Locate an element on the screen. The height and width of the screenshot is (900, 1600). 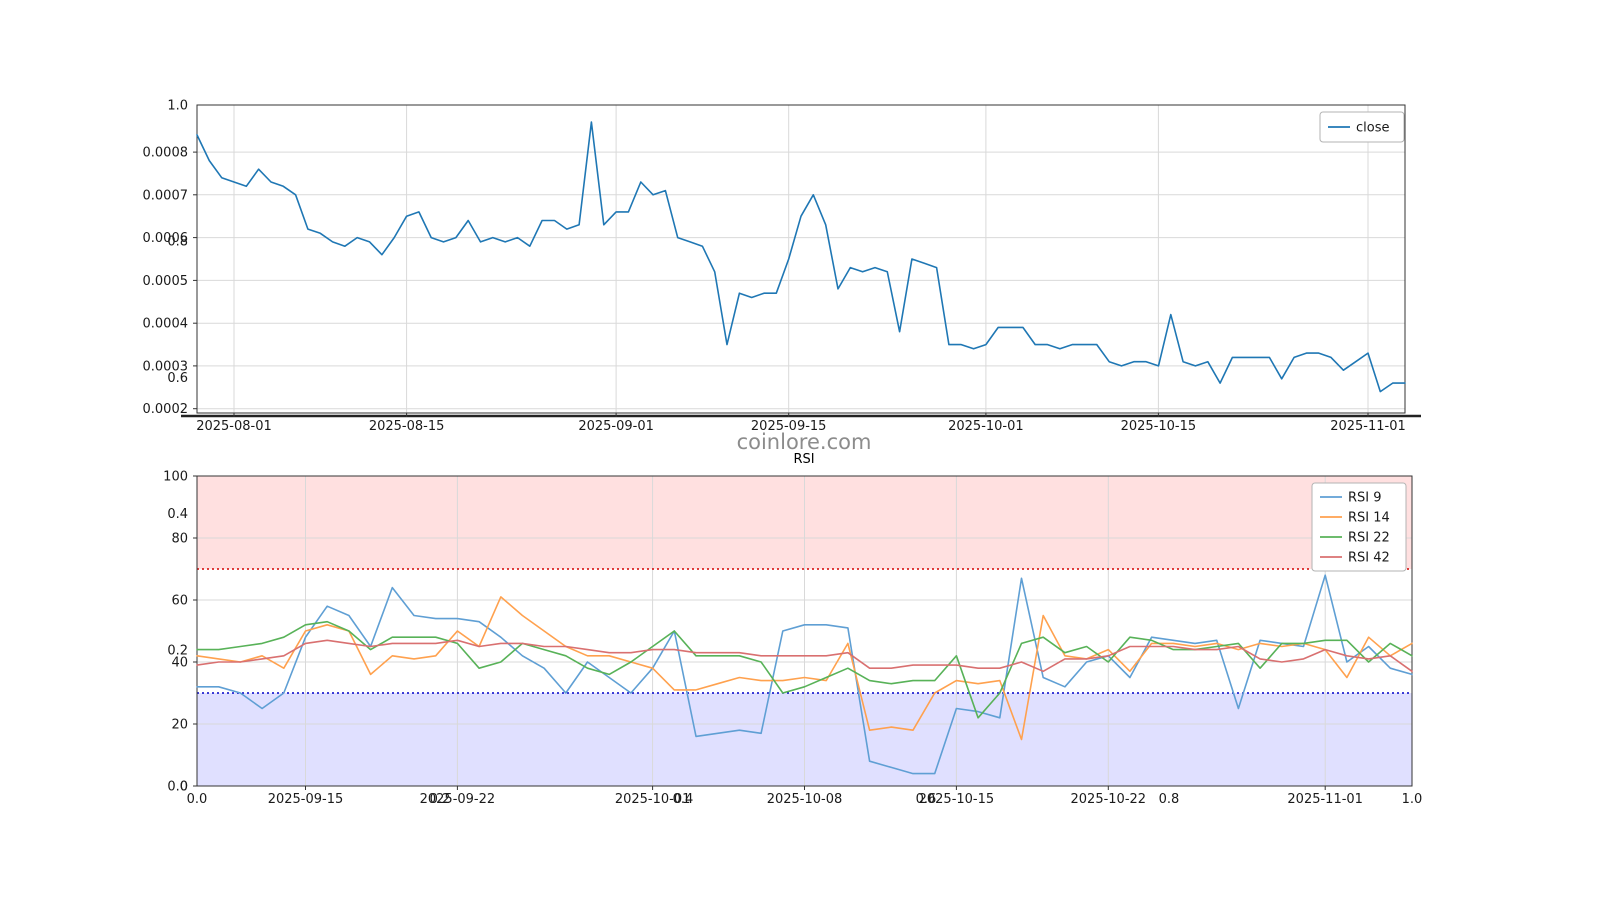
figure-bottom-tick-label: 0.8 is located at coordinates (1169, 799).